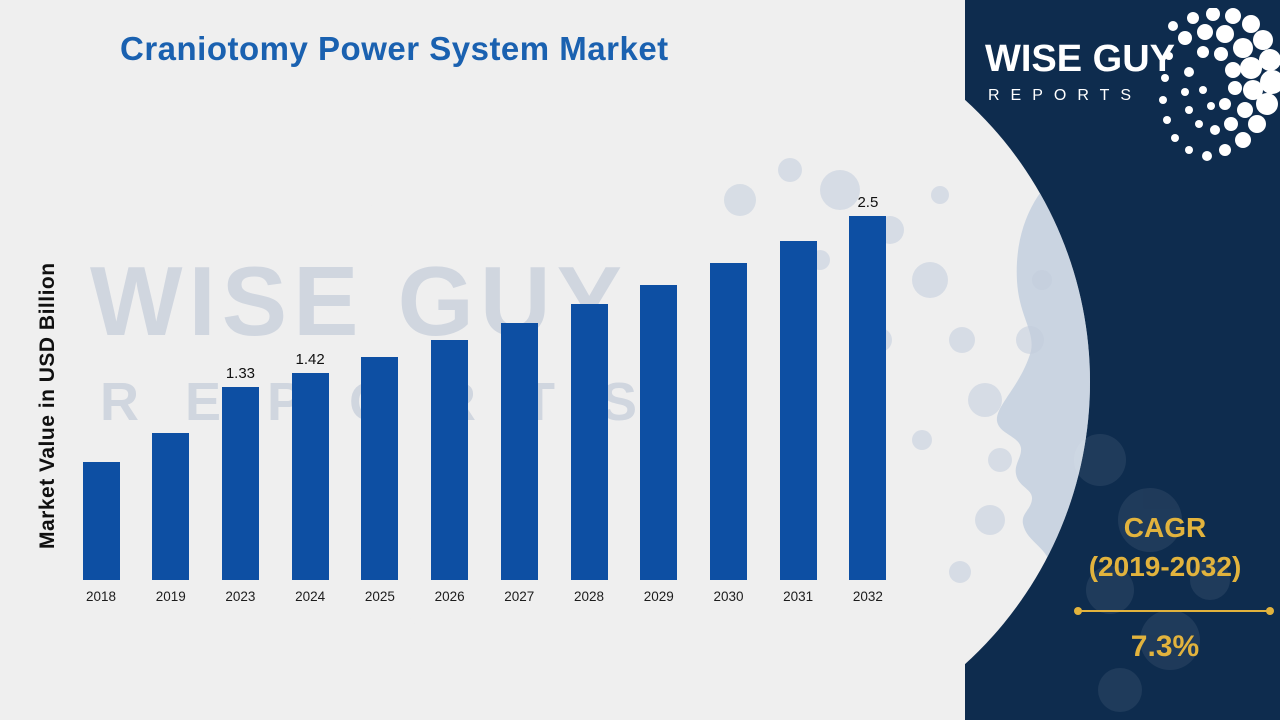 This screenshot has height=720, width=1280. Describe the element at coordinates (1165, 547) in the screenshot. I see `cagr-label: CAGR (2019-2032)` at that location.